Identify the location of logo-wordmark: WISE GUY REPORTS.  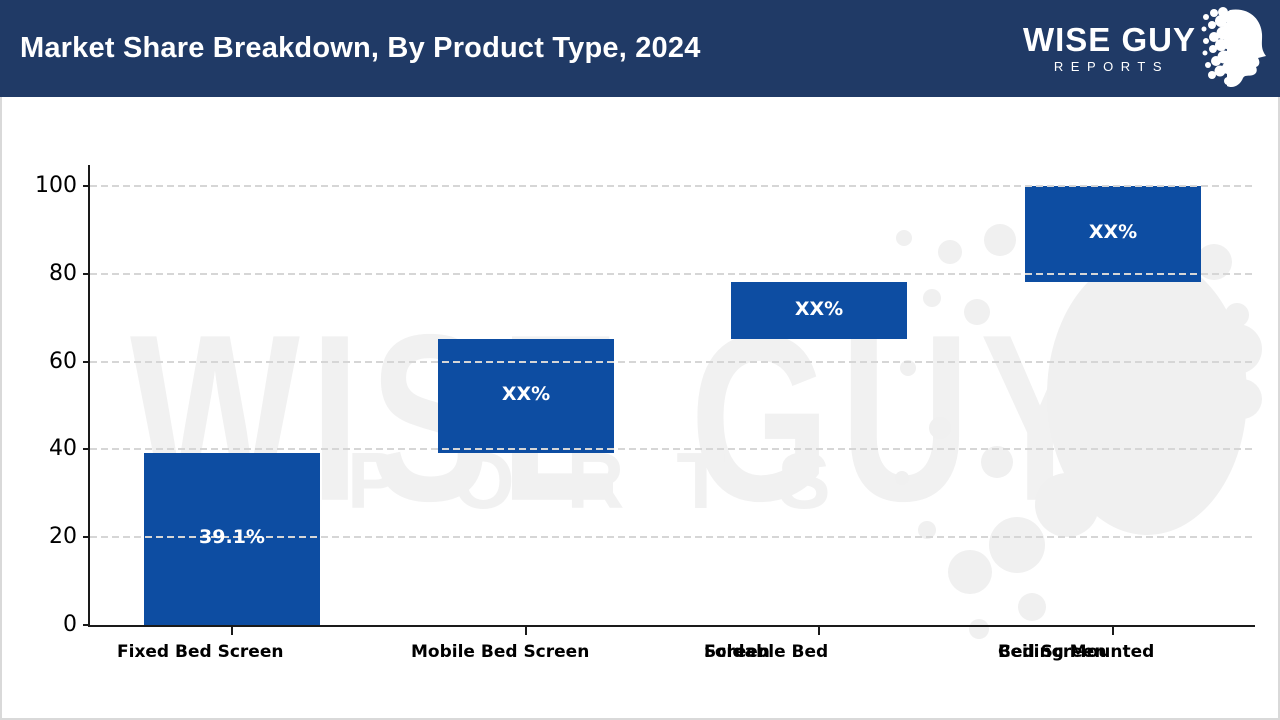
(1109, 48).